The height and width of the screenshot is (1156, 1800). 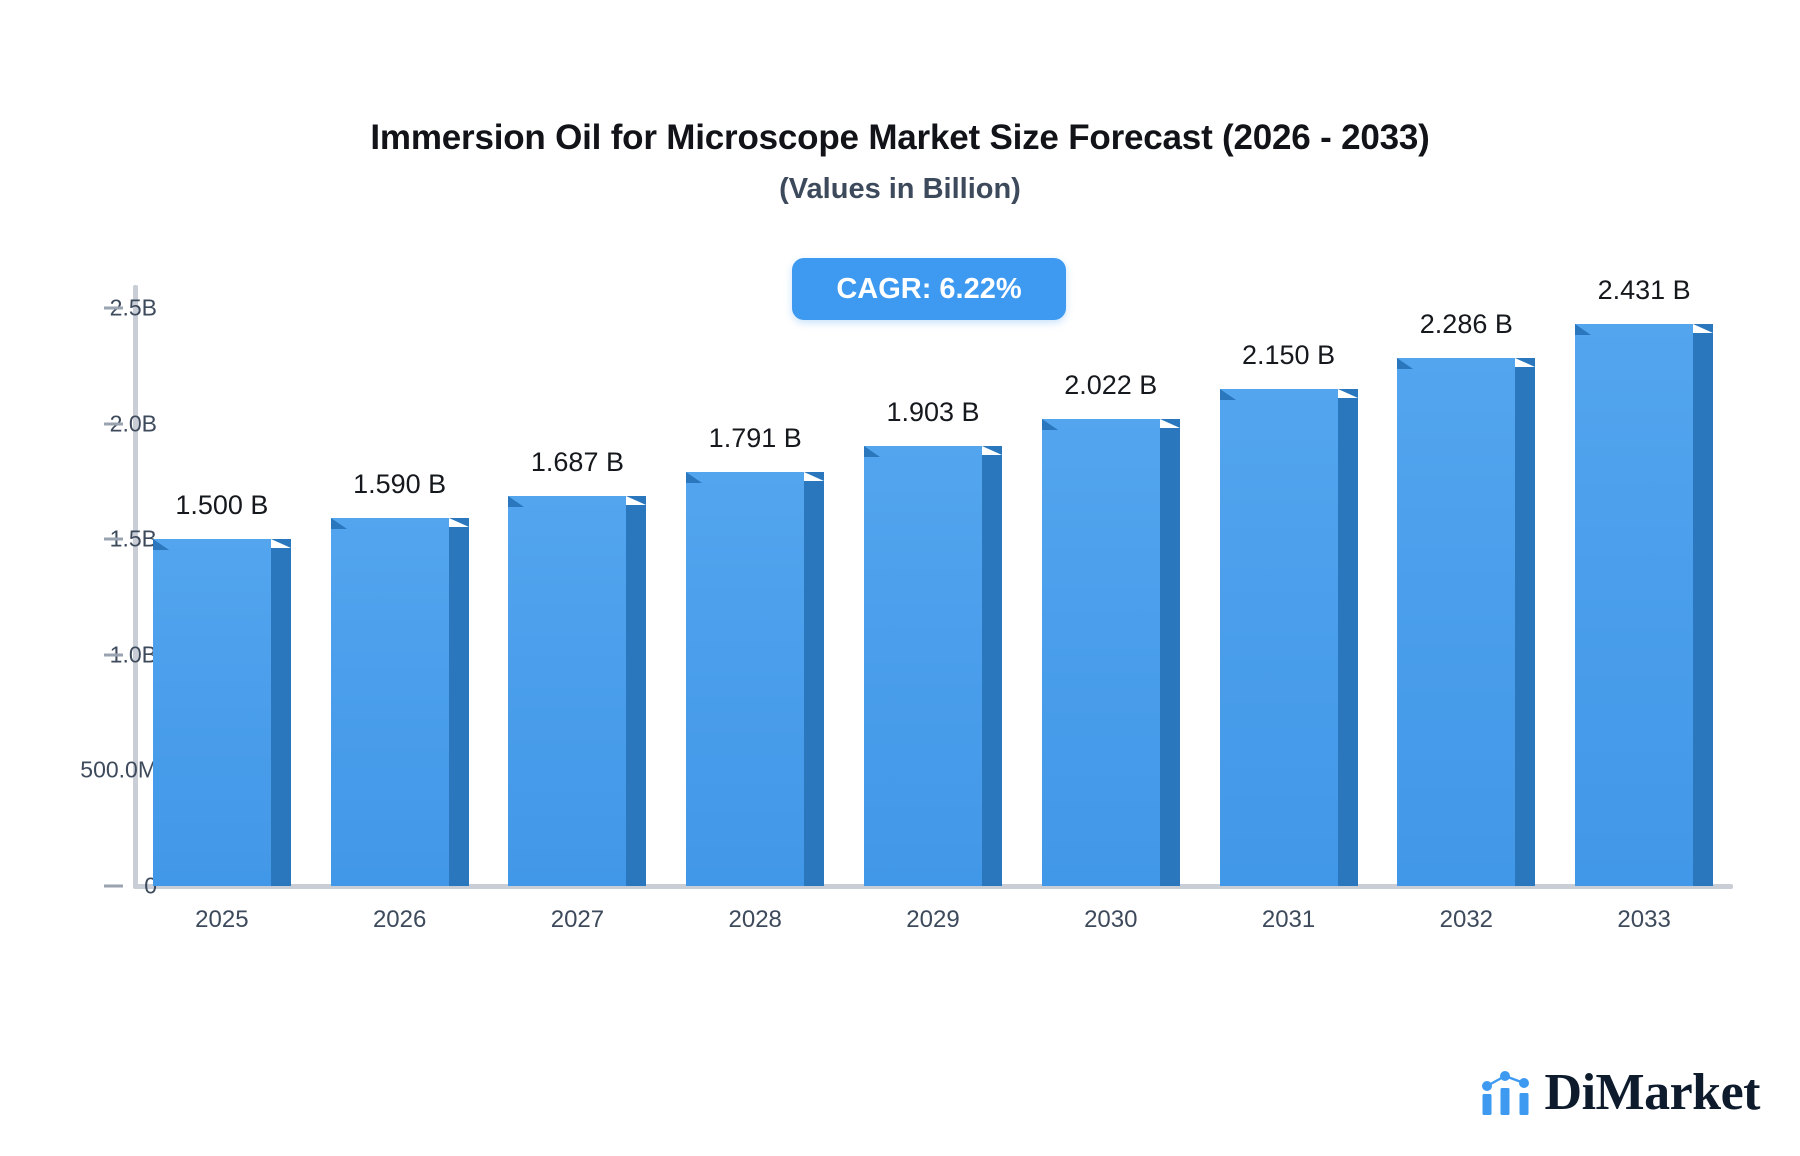 I want to click on logo-text: DiMarket, so click(x=1652, y=1092).